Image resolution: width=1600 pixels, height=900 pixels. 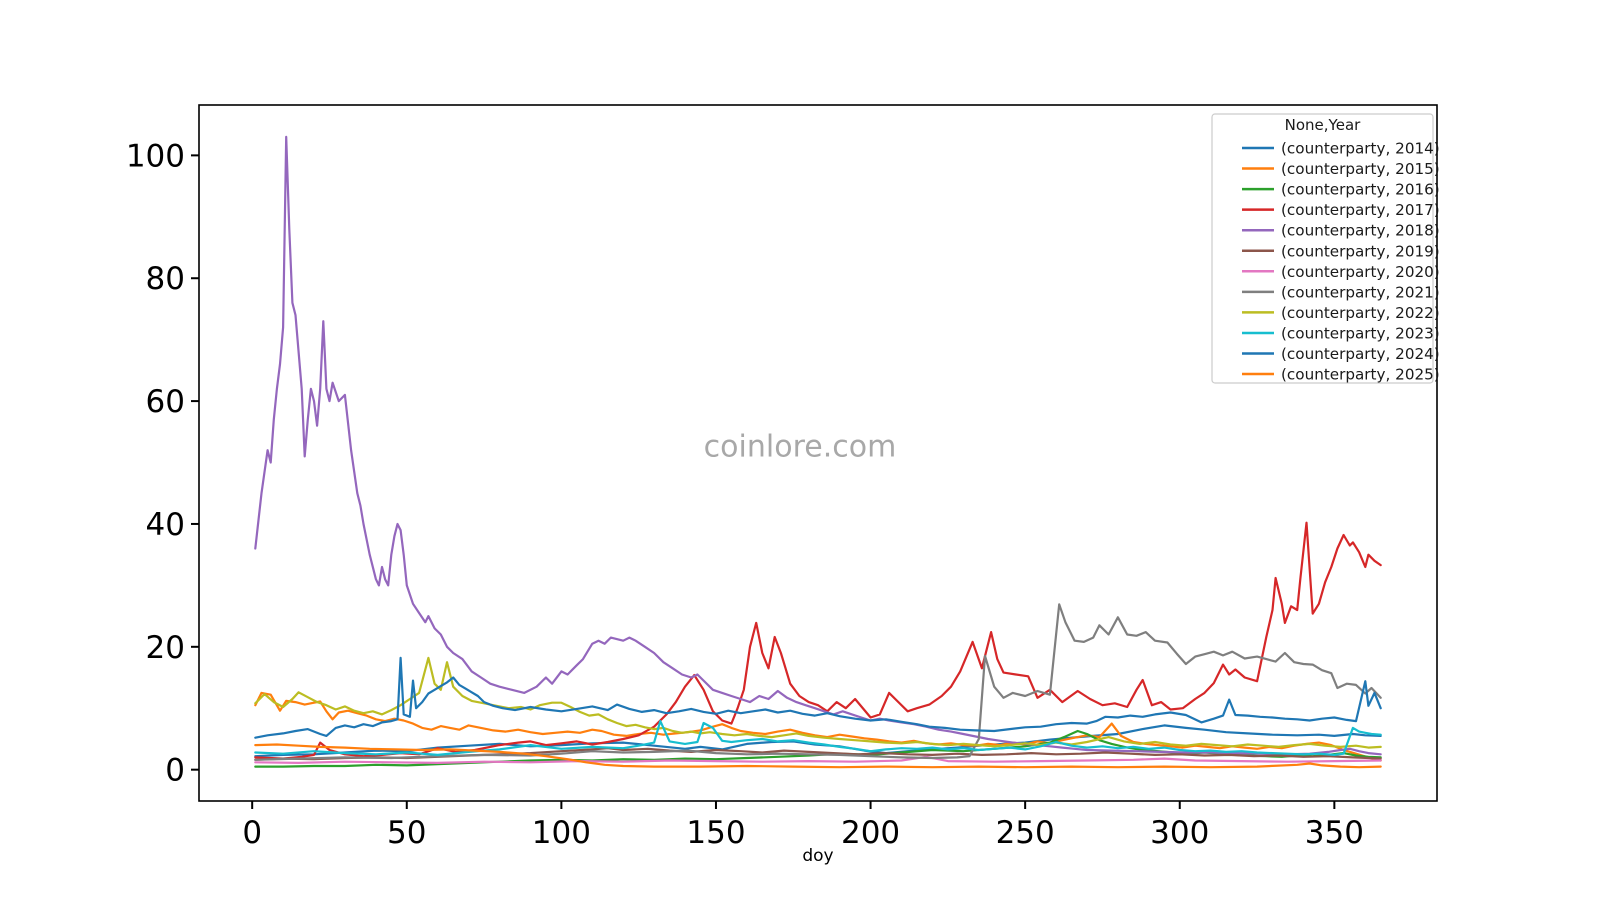 I want to click on legend-entry: (counterparty, 2017), so click(x=1360, y=210).